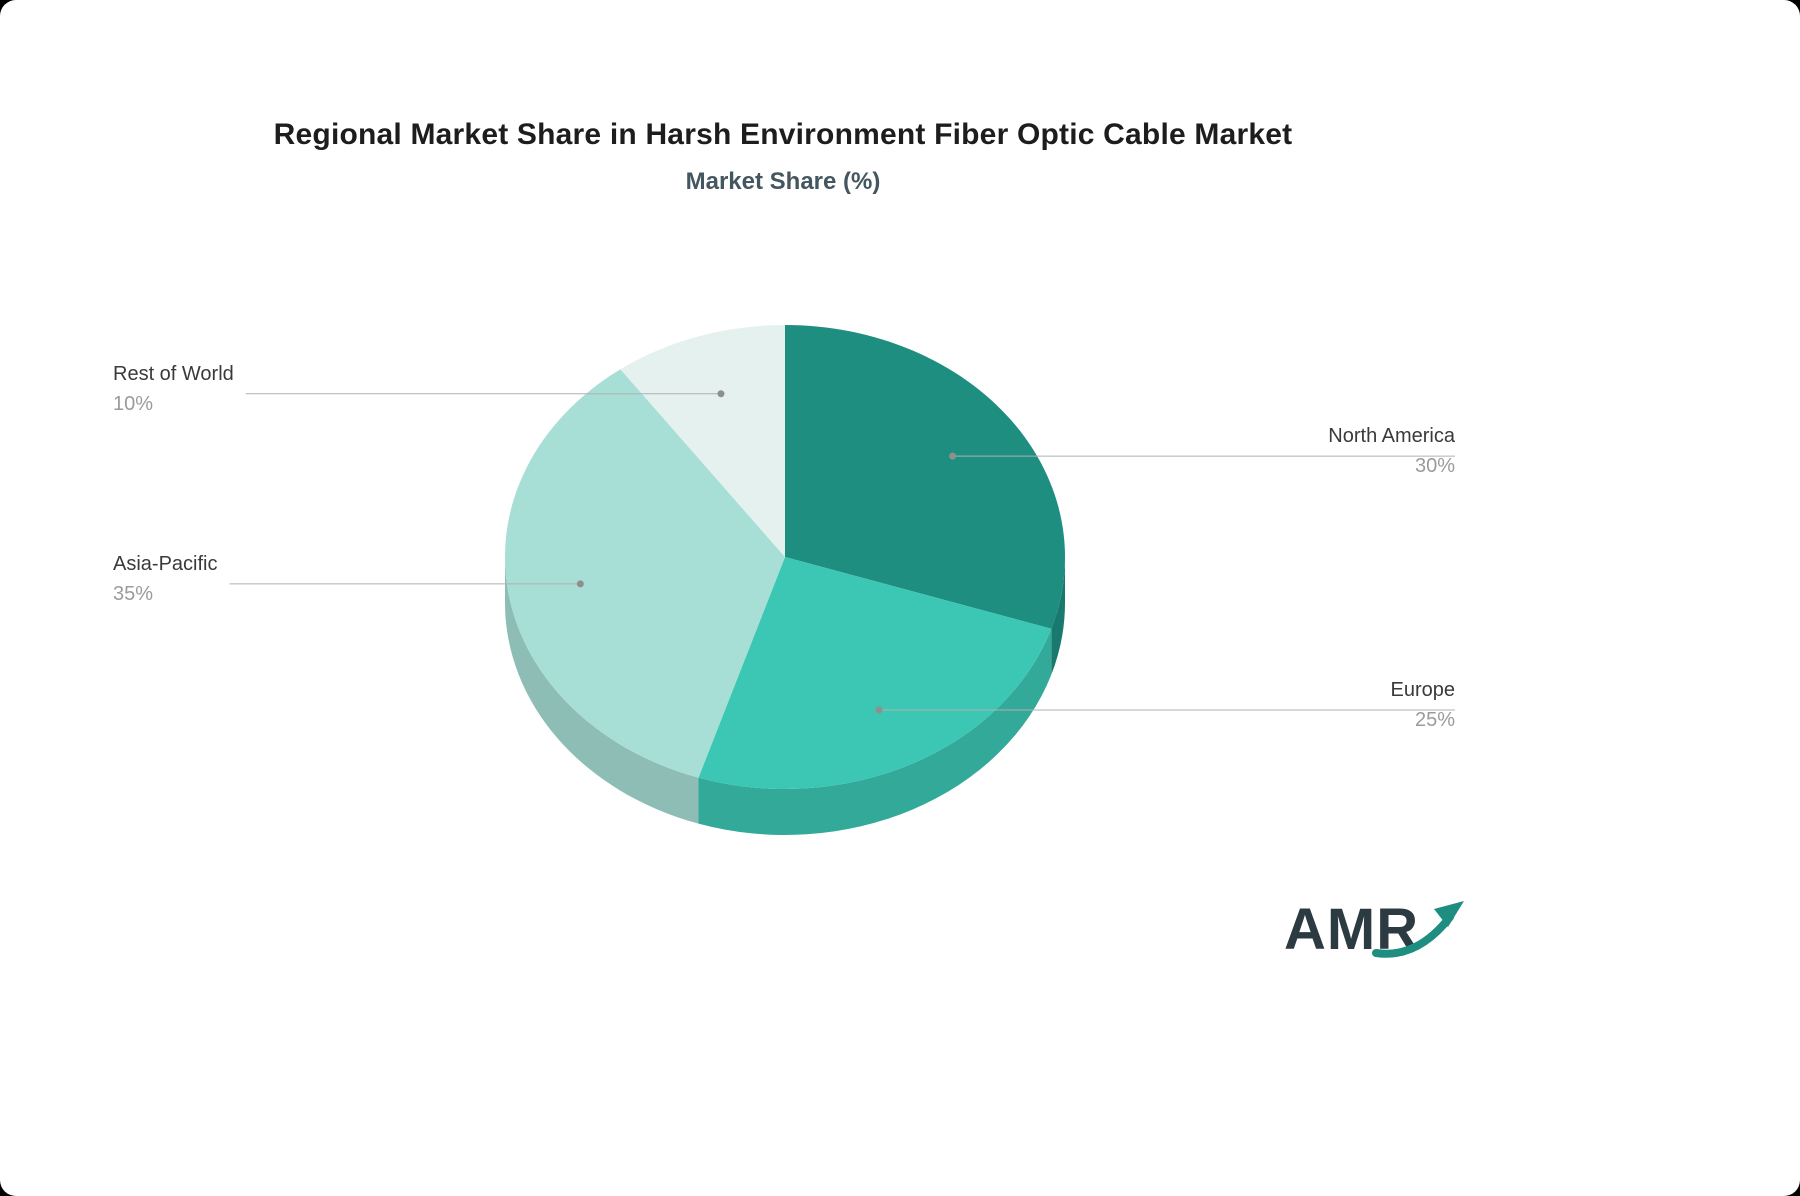 The height and width of the screenshot is (1196, 1800). I want to click on amr-logo: AMR, so click(1374, 935).